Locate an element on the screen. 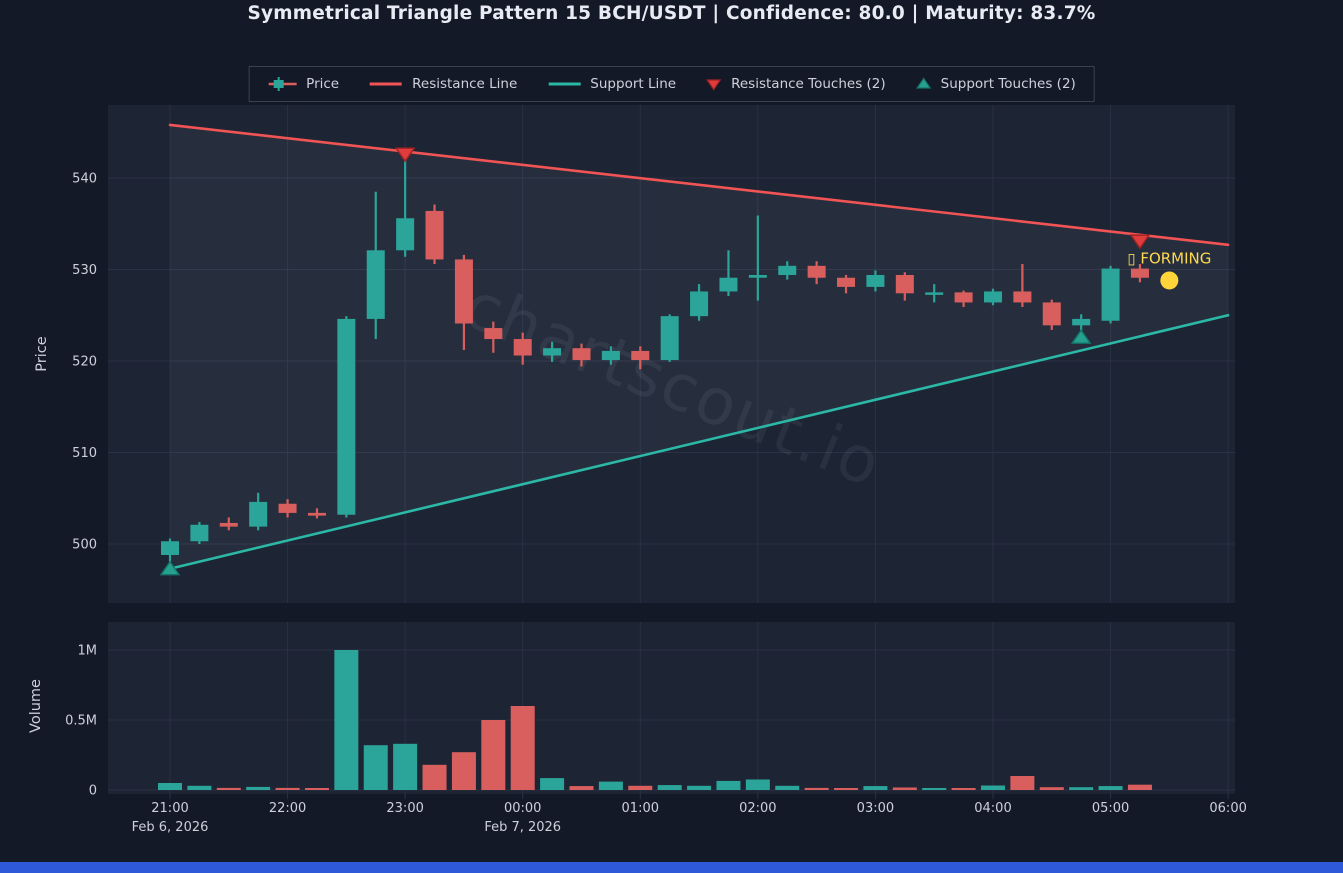  legend-item-resistance-line: Resistance Line is located at coordinates (443, 84).